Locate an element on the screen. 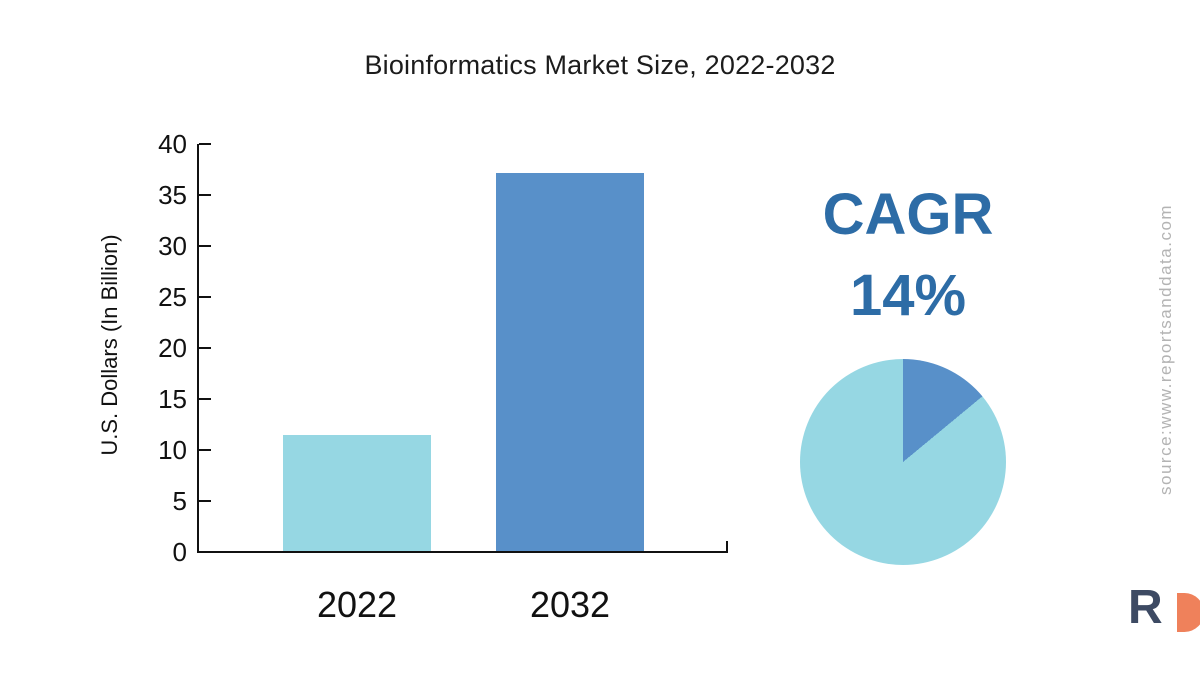 This screenshot has width=1200, height=674. cagr-value: 14% is located at coordinates (908, 295).